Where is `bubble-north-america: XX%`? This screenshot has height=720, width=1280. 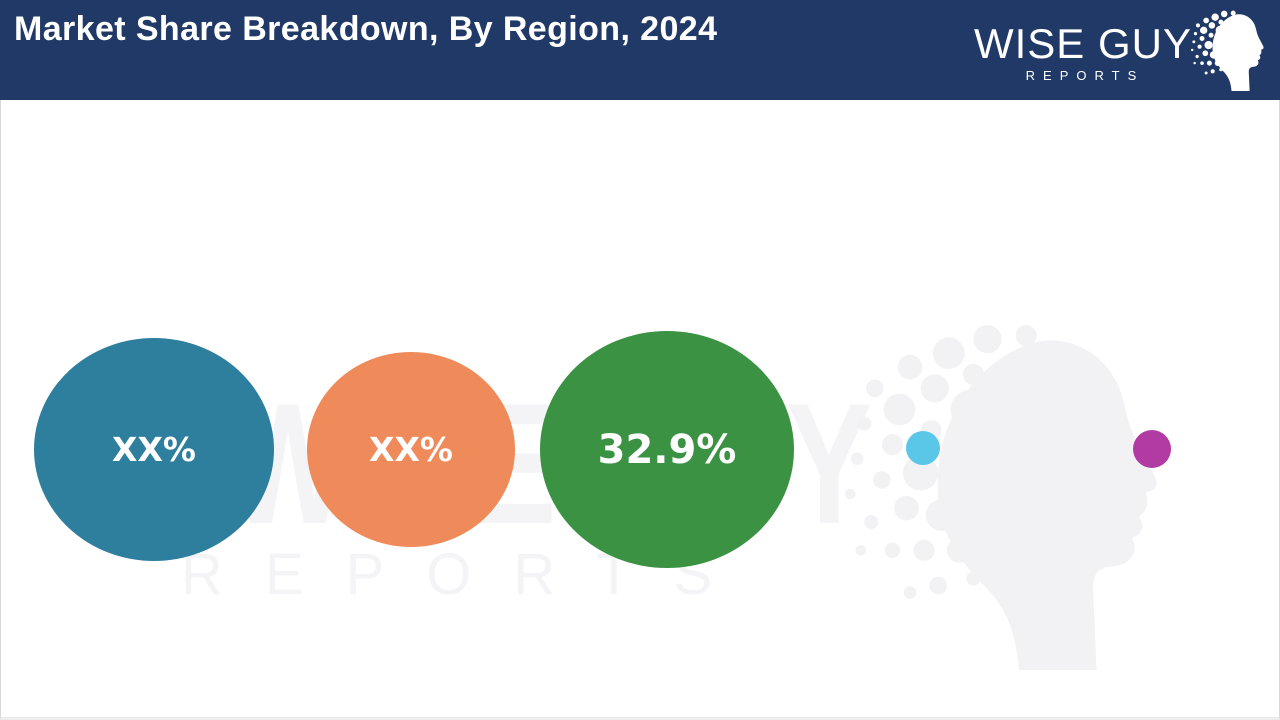
bubble-north-america: XX% is located at coordinates (154, 449).